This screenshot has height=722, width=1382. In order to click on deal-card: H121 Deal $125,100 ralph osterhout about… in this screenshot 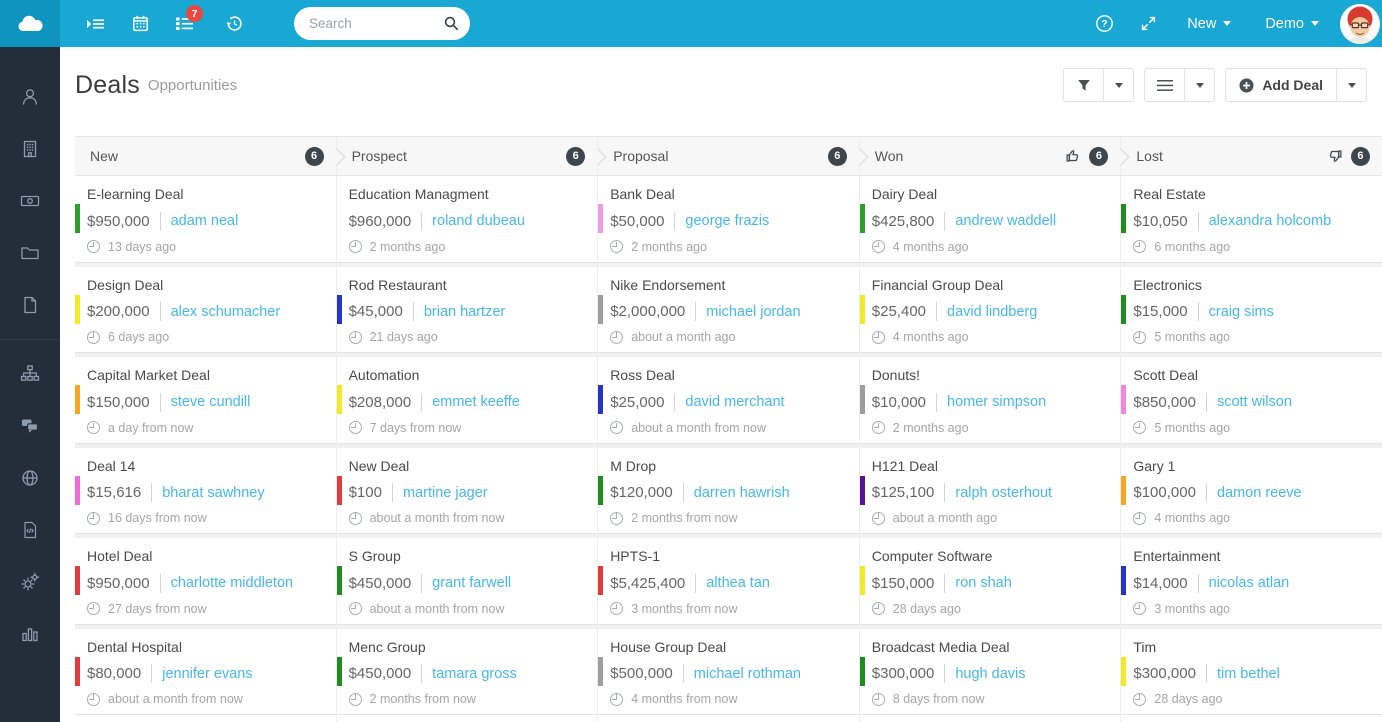, I will do `click(990, 490)`.